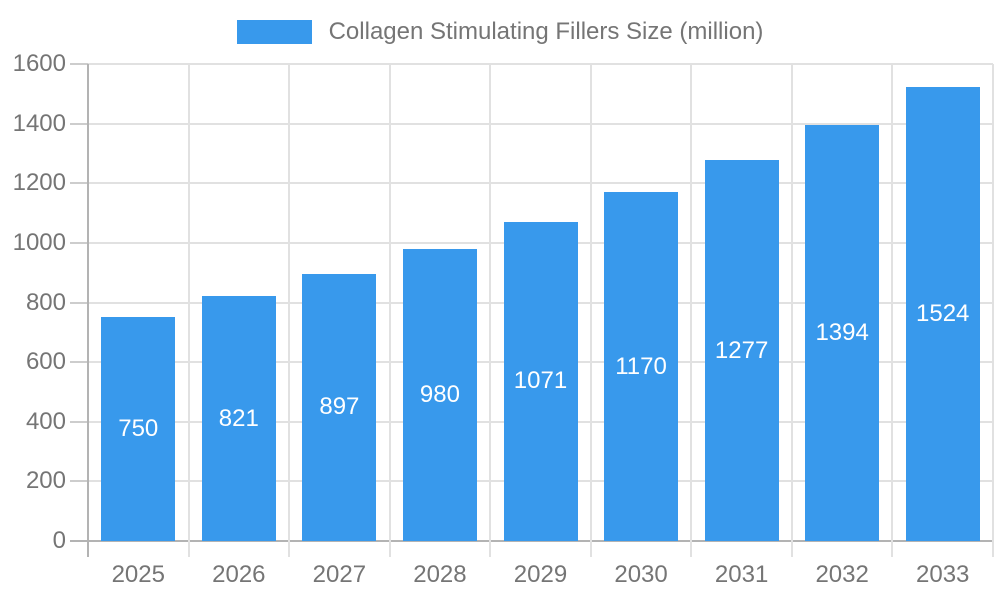  I want to click on x-axis-label: 2029, so click(540, 574).